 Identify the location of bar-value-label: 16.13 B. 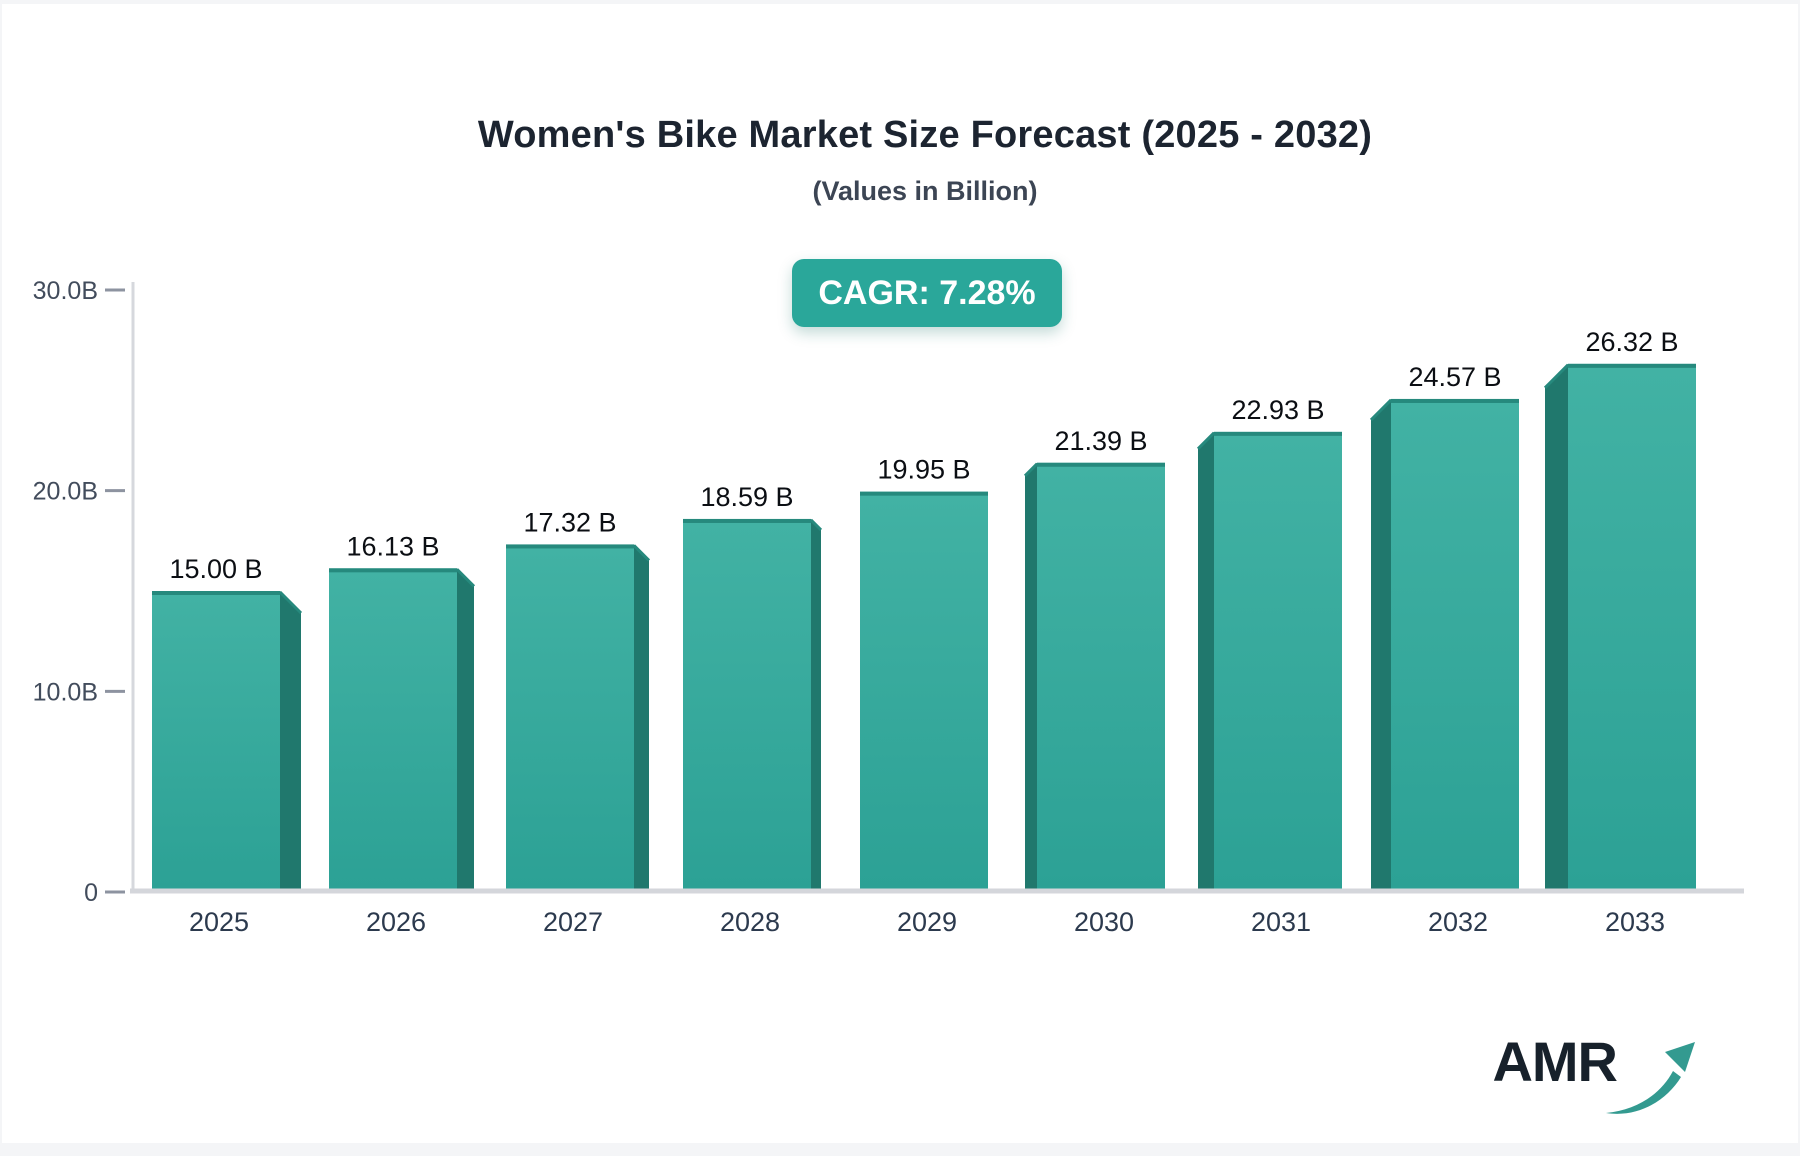
(392, 546).